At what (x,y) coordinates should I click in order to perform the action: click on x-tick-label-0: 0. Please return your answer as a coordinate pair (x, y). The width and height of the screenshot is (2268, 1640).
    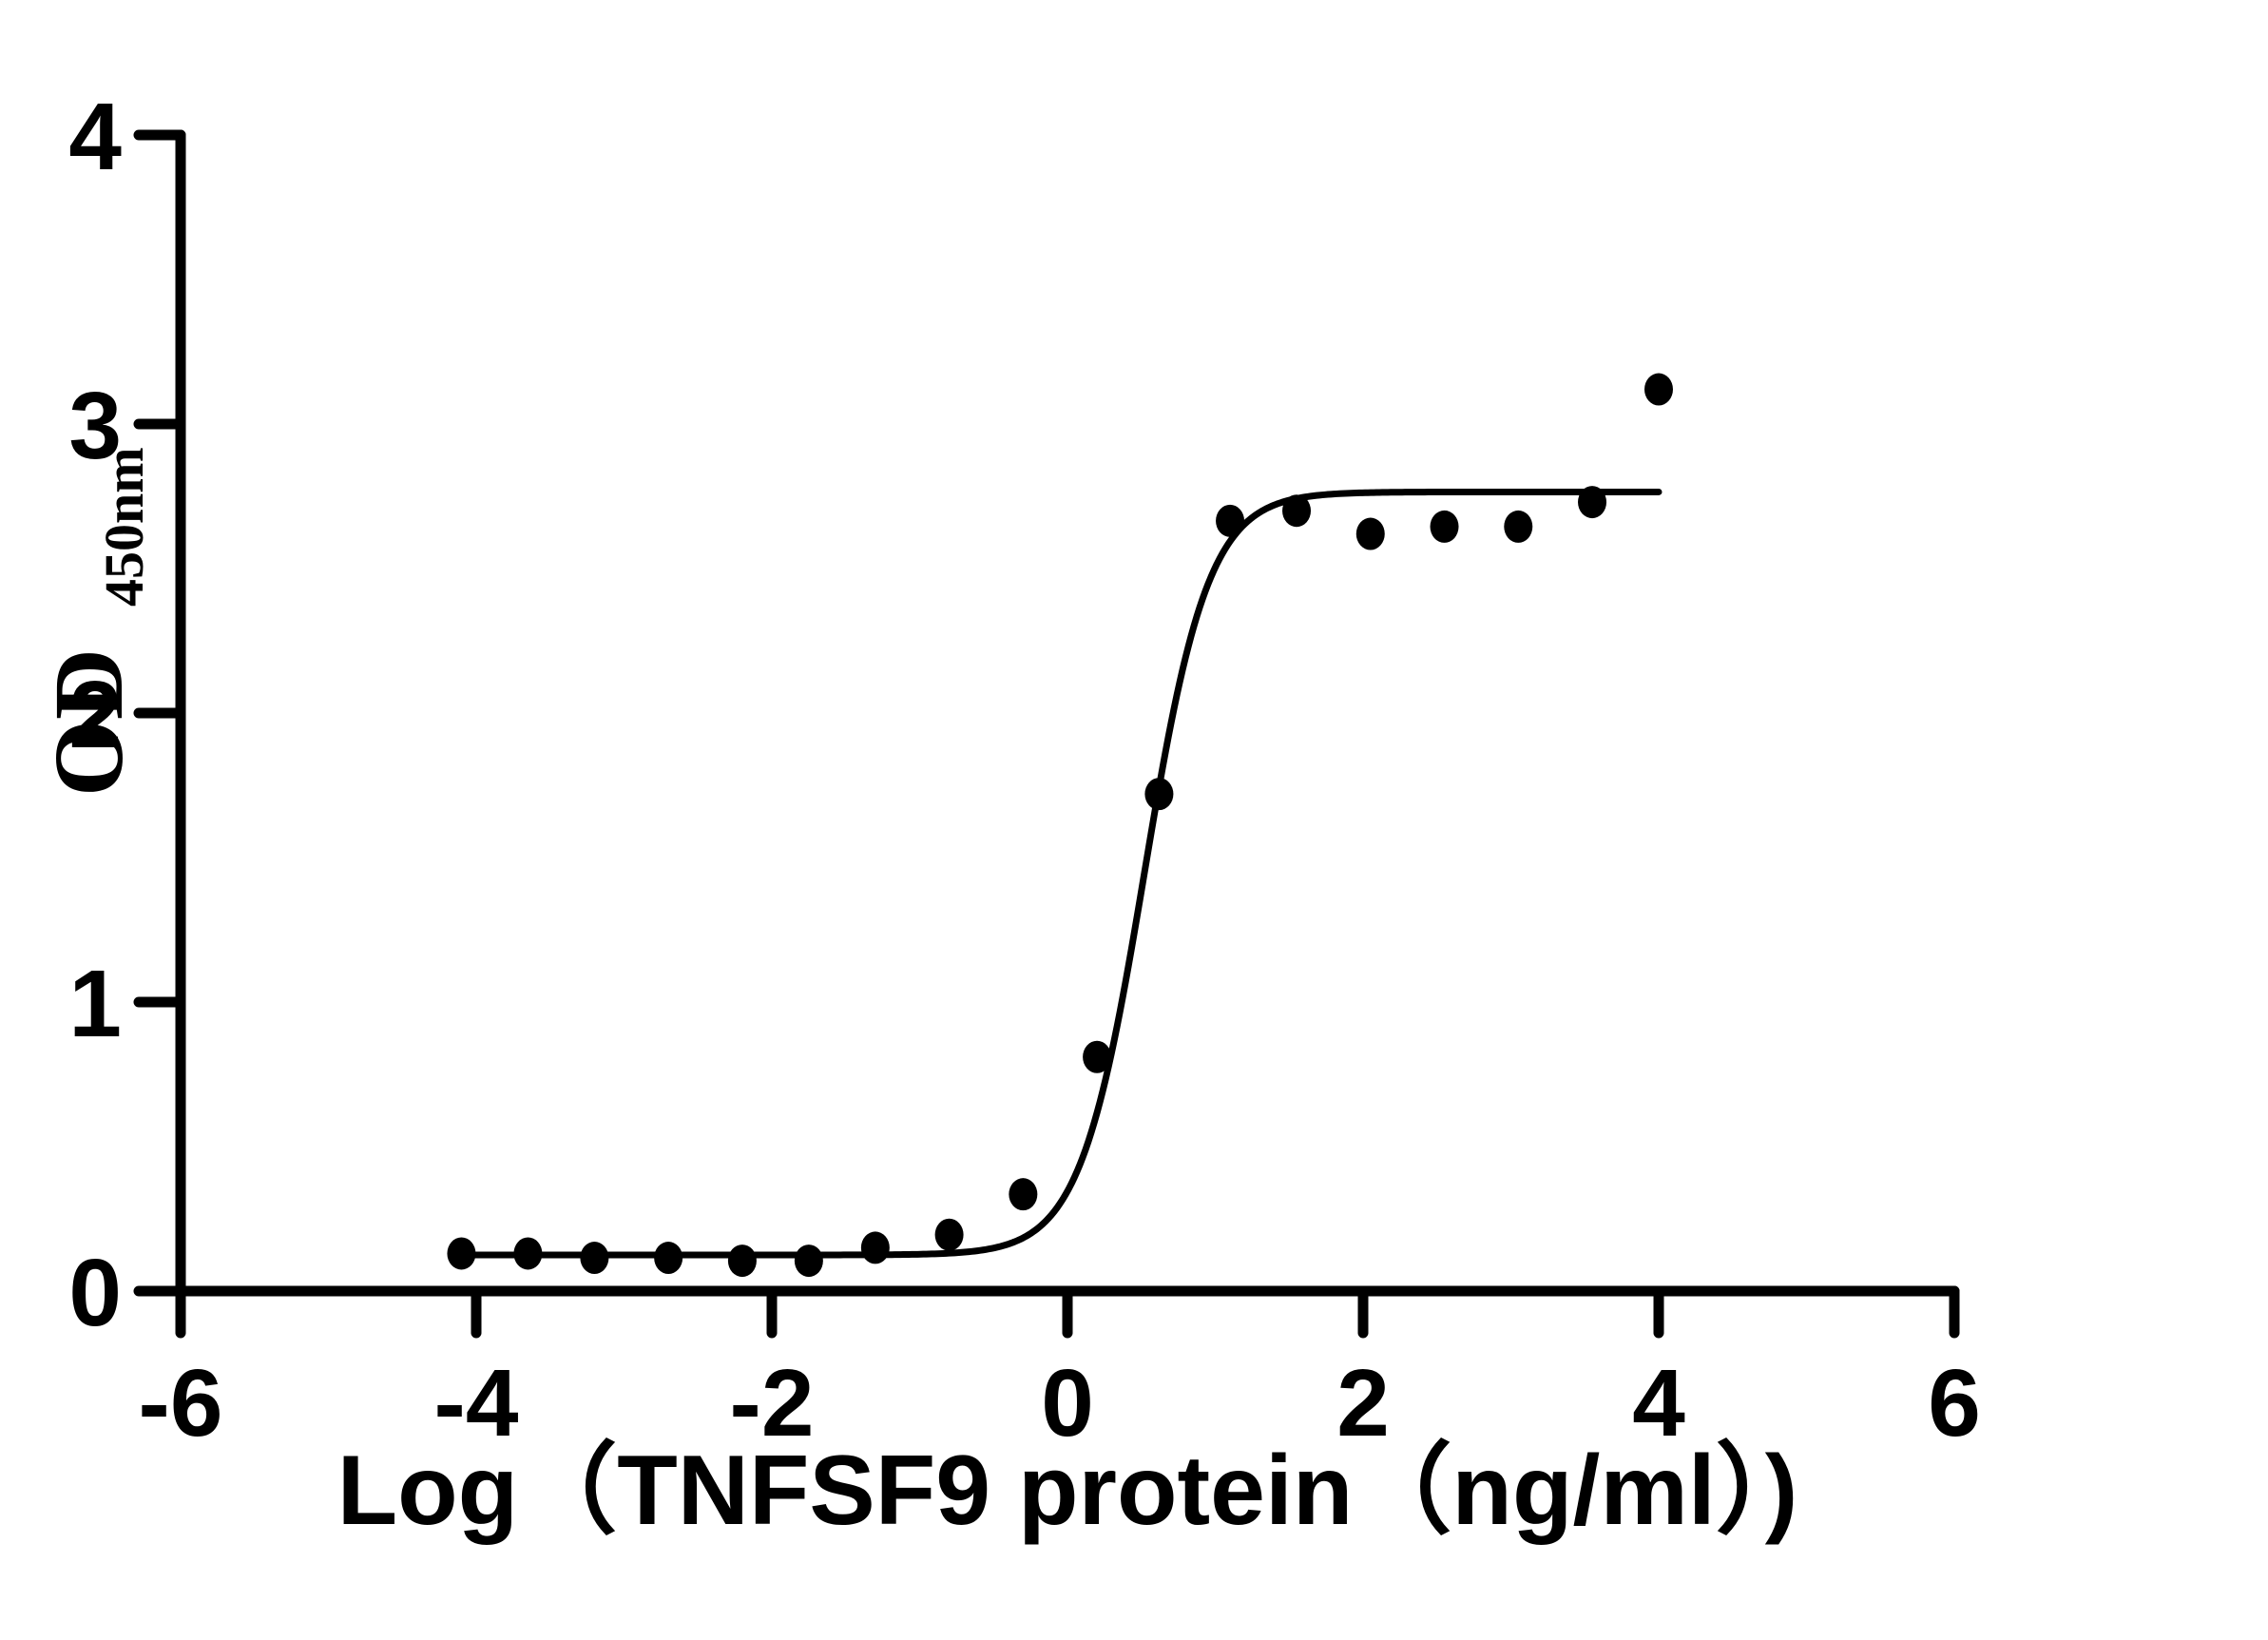
    Looking at the image, I should click on (1067, 1403).